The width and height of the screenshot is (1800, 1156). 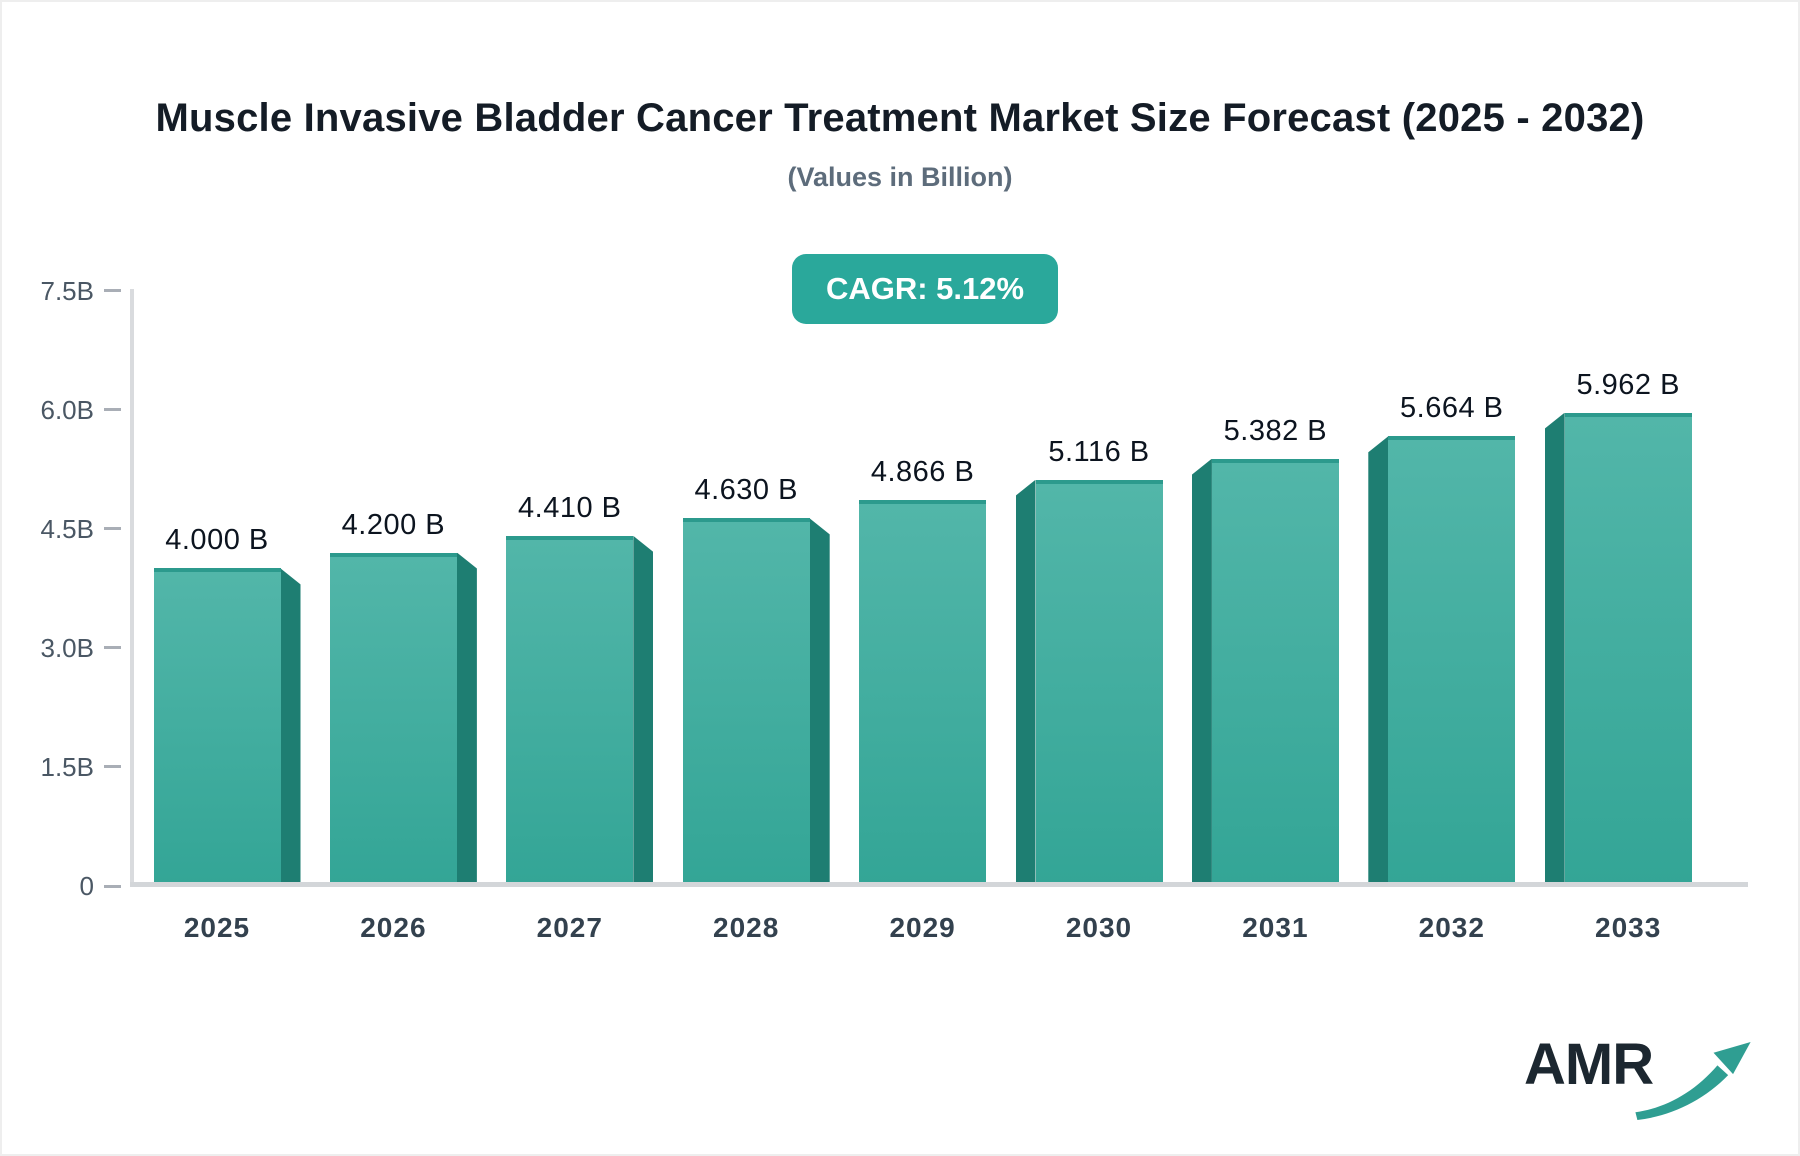 What do you see at coordinates (67, 409) in the screenshot?
I see `y-tick-label: 6.0B` at bounding box center [67, 409].